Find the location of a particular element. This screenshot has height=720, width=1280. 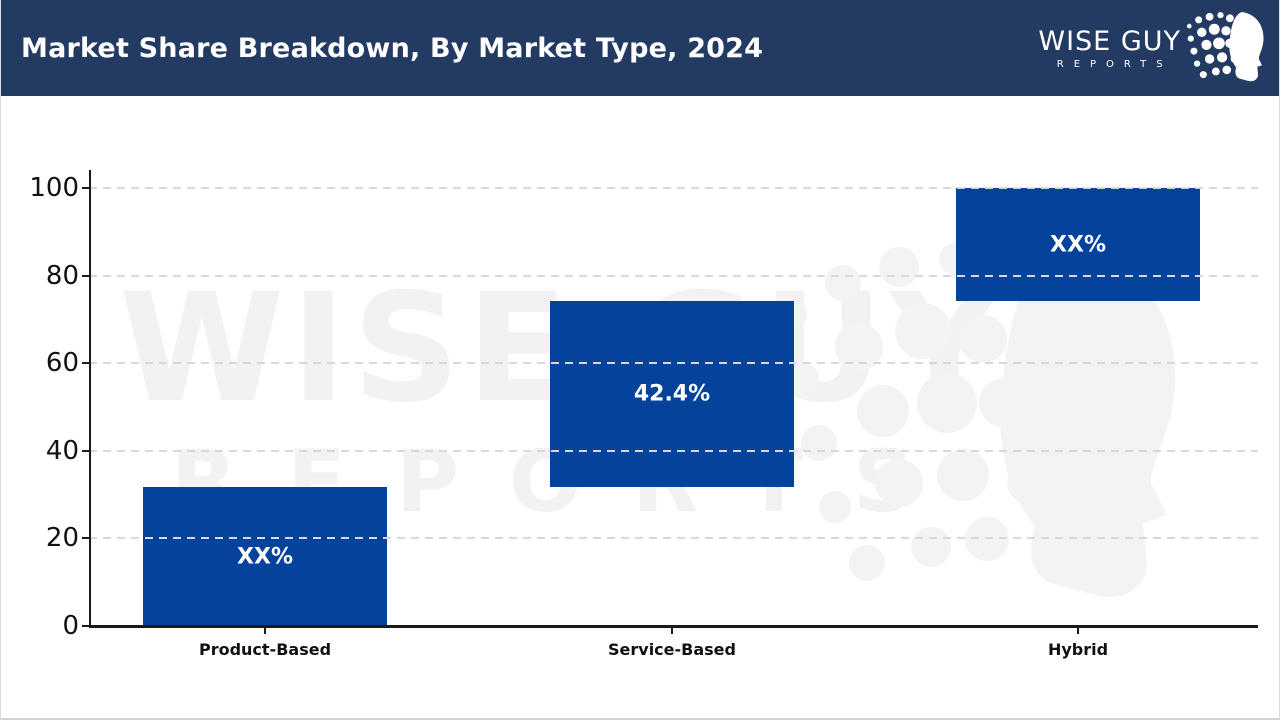

bar-hybrid is located at coordinates (1078, 245).